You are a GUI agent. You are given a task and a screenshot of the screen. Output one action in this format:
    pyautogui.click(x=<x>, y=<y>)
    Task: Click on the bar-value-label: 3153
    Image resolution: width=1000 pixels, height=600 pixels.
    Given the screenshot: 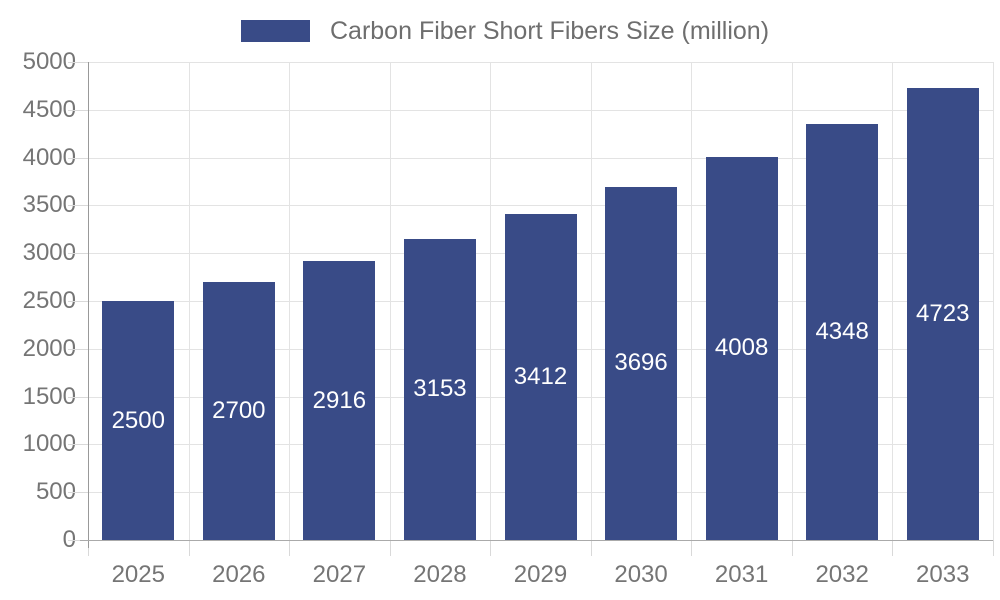 What is the action you would take?
    pyautogui.click(x=440, y=389)
    